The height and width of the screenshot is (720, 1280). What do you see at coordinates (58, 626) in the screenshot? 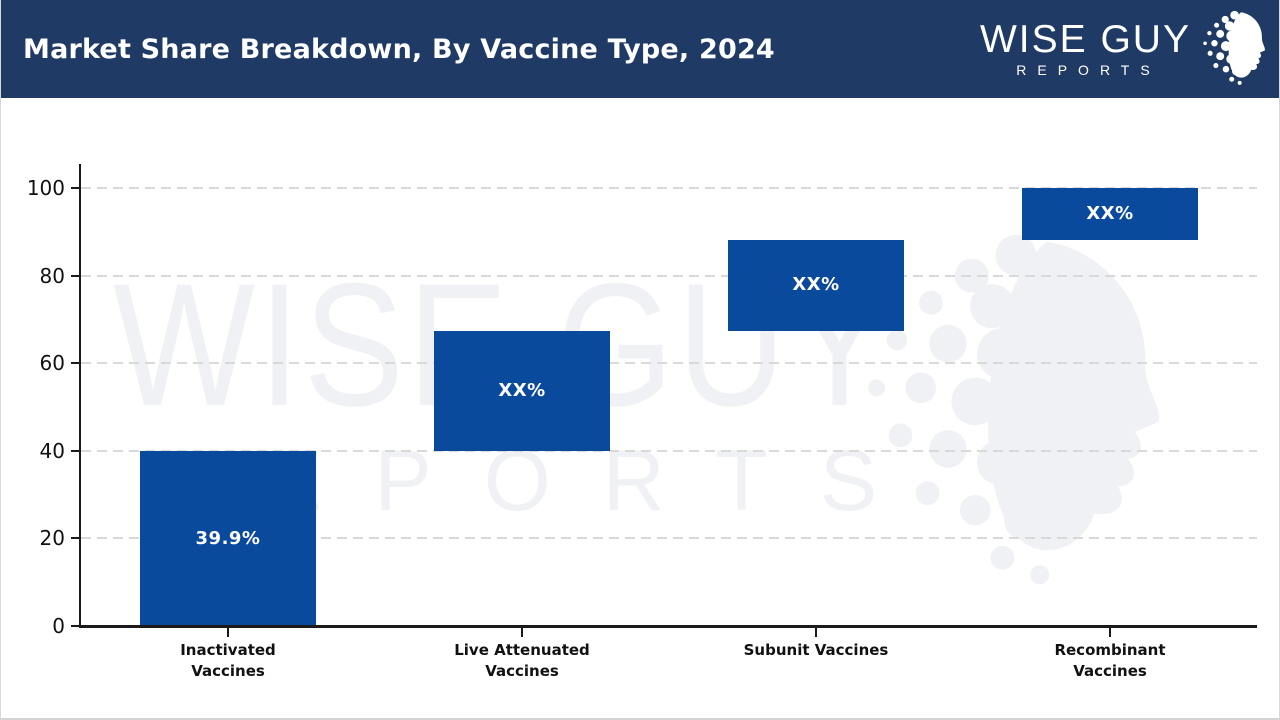
I see `y-tick-label: 0` at bounding box center [58, 626].